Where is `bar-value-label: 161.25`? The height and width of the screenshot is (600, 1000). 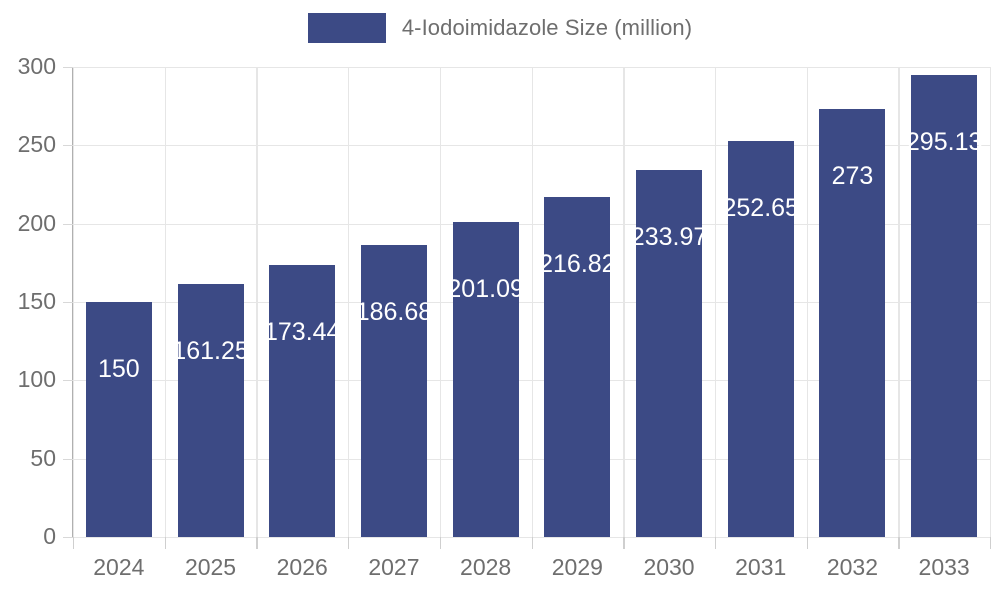 bar-value-label: 161.25 is located at coordinates (210, 351).